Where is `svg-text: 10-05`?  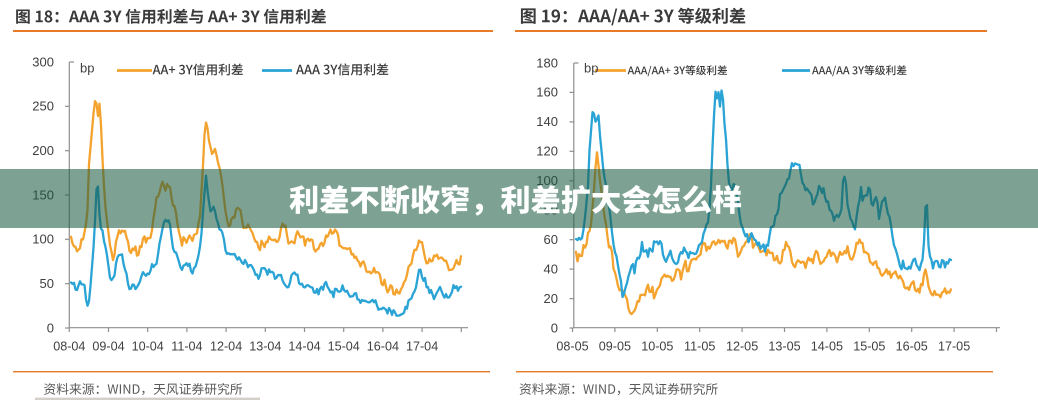
svg-text: 10-05 is located at coordinates (657, 347).